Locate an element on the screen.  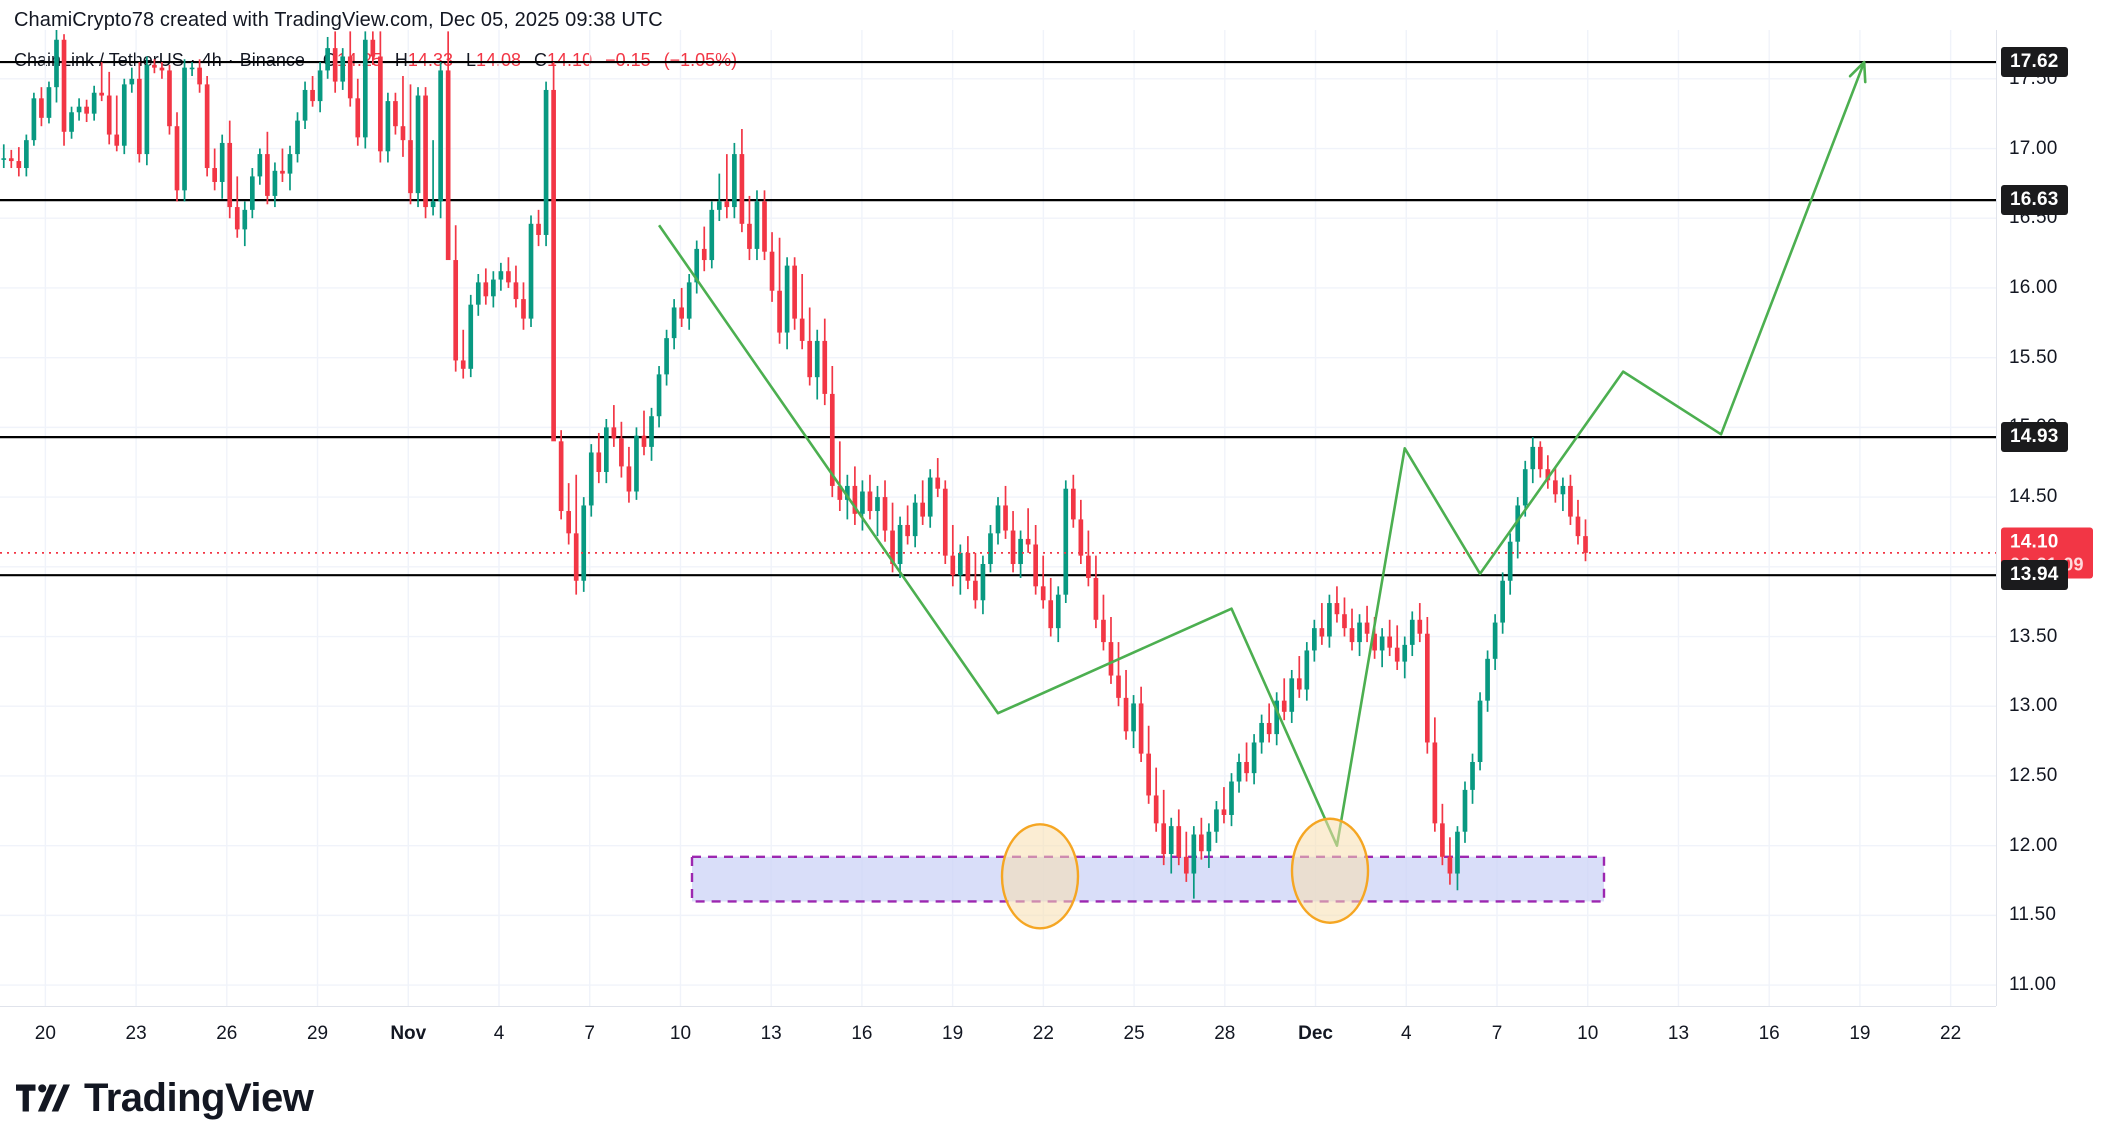
tradingview-mark-icon is located at coordinates (43, 1098).